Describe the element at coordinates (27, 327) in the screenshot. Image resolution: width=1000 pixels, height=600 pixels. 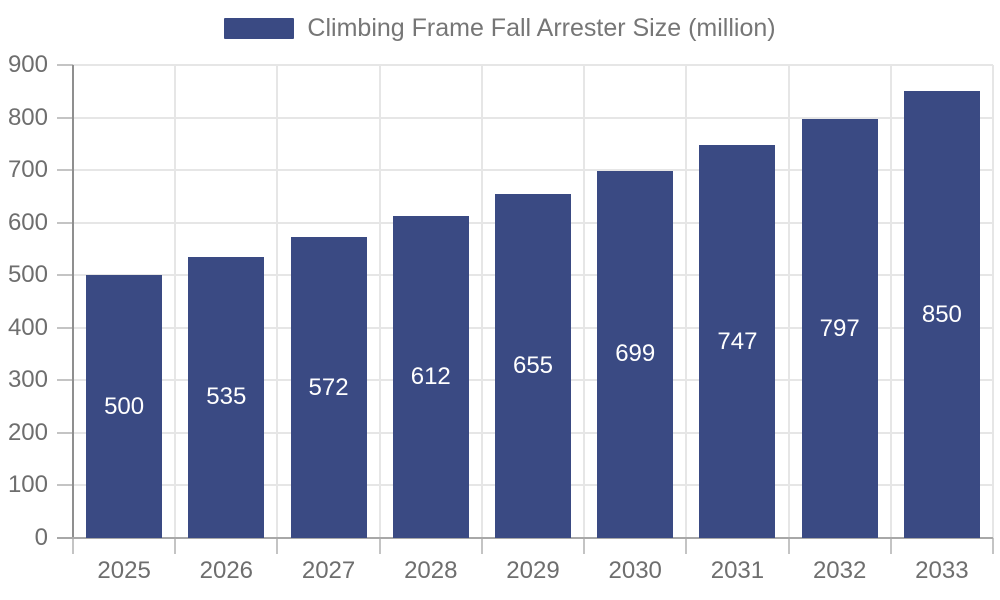
I see `y-axis-tick-label: 400` at that location.